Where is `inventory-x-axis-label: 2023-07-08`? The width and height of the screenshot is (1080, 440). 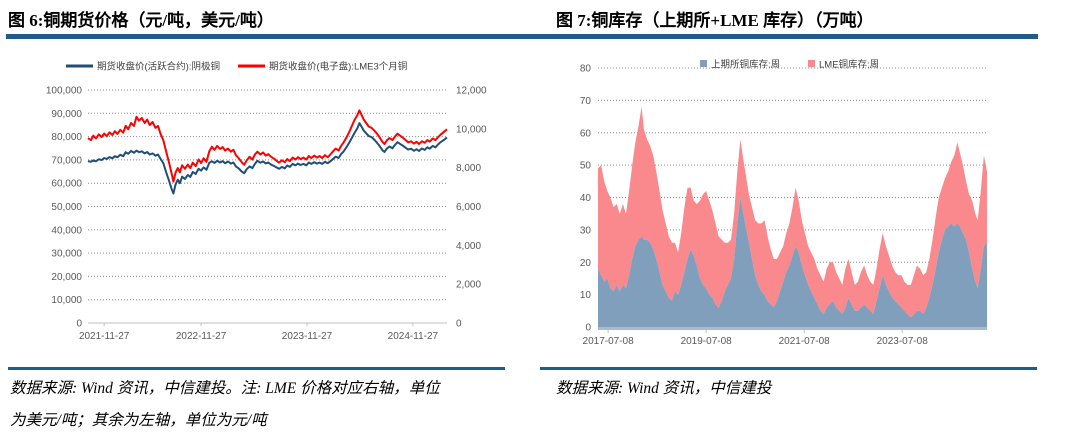 inventory-x-axis-label: 2023-07-08 is located at coordinates (903, 341).